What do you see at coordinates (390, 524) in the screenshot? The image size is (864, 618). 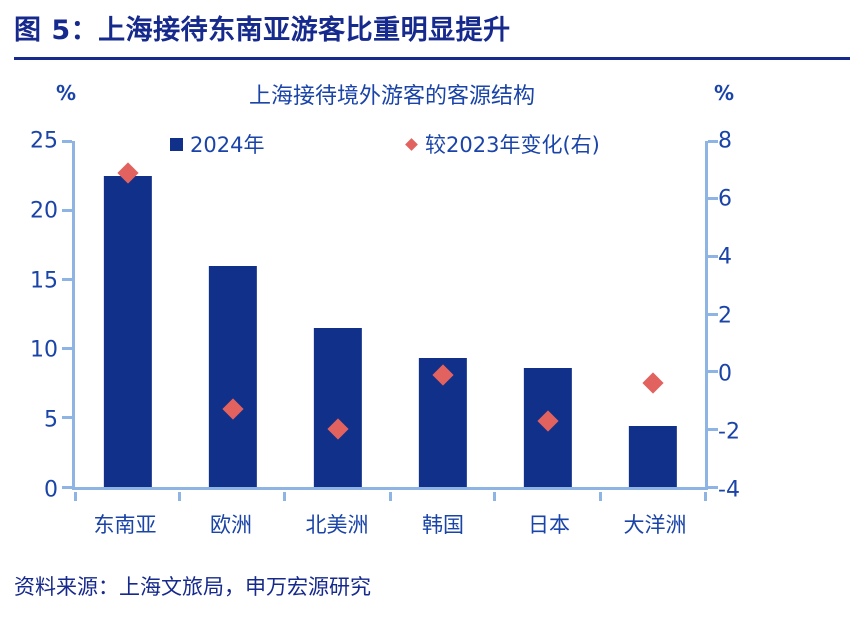 I see `category-axis-labels: 东南亚 欧洲 北美洲 韩国 日本 大洋洲` at bounding box center [390, 524].